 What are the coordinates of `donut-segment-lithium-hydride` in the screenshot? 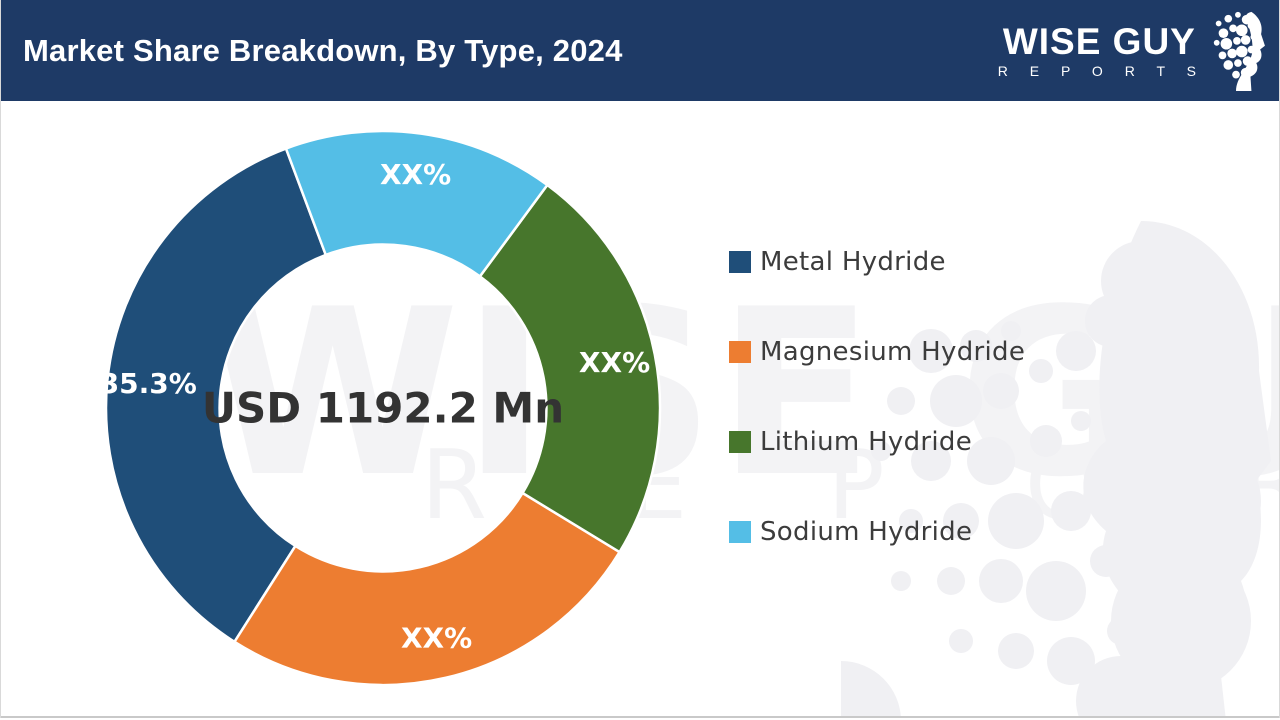 It's located at (570, 368).